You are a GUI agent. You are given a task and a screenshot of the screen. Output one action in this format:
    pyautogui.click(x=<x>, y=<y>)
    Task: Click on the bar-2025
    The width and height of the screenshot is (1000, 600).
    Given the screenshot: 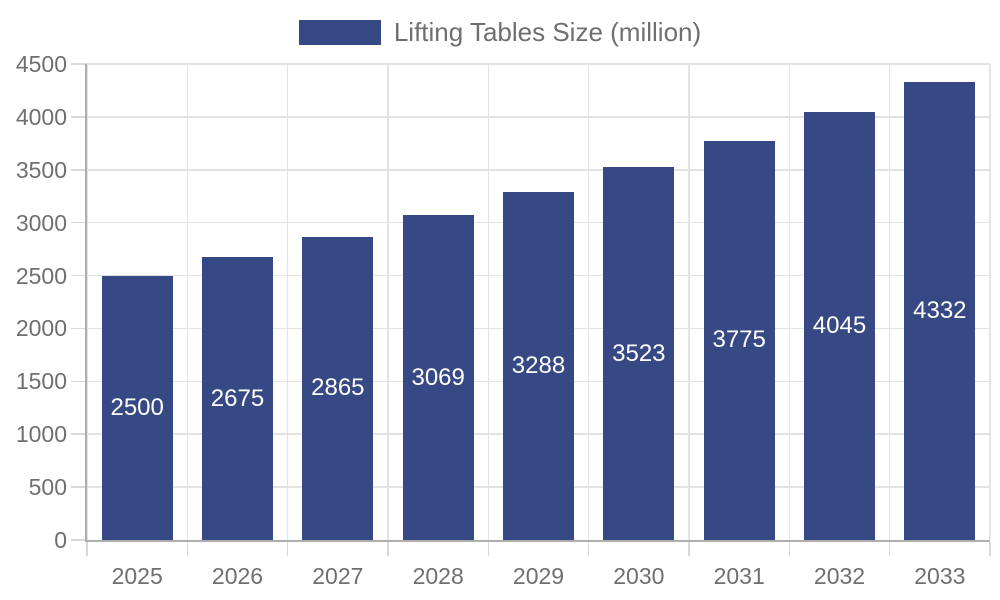 What is the action you would take?
    pyautogui.click(x=137, y=407)
    